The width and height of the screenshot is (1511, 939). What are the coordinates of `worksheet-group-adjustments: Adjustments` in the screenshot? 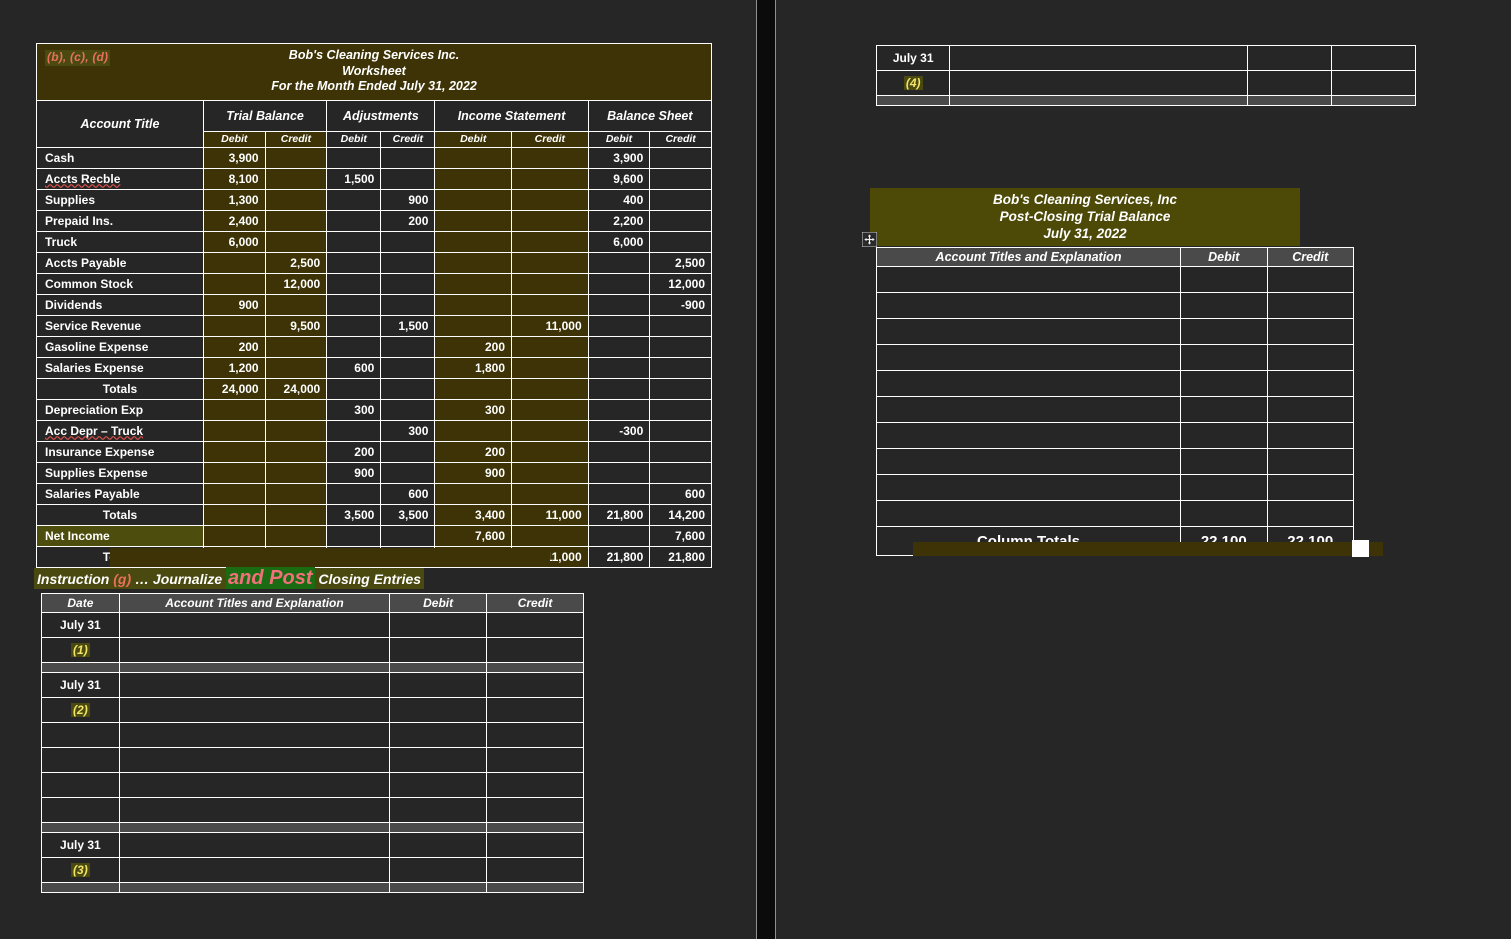 It's located at (381, 115).